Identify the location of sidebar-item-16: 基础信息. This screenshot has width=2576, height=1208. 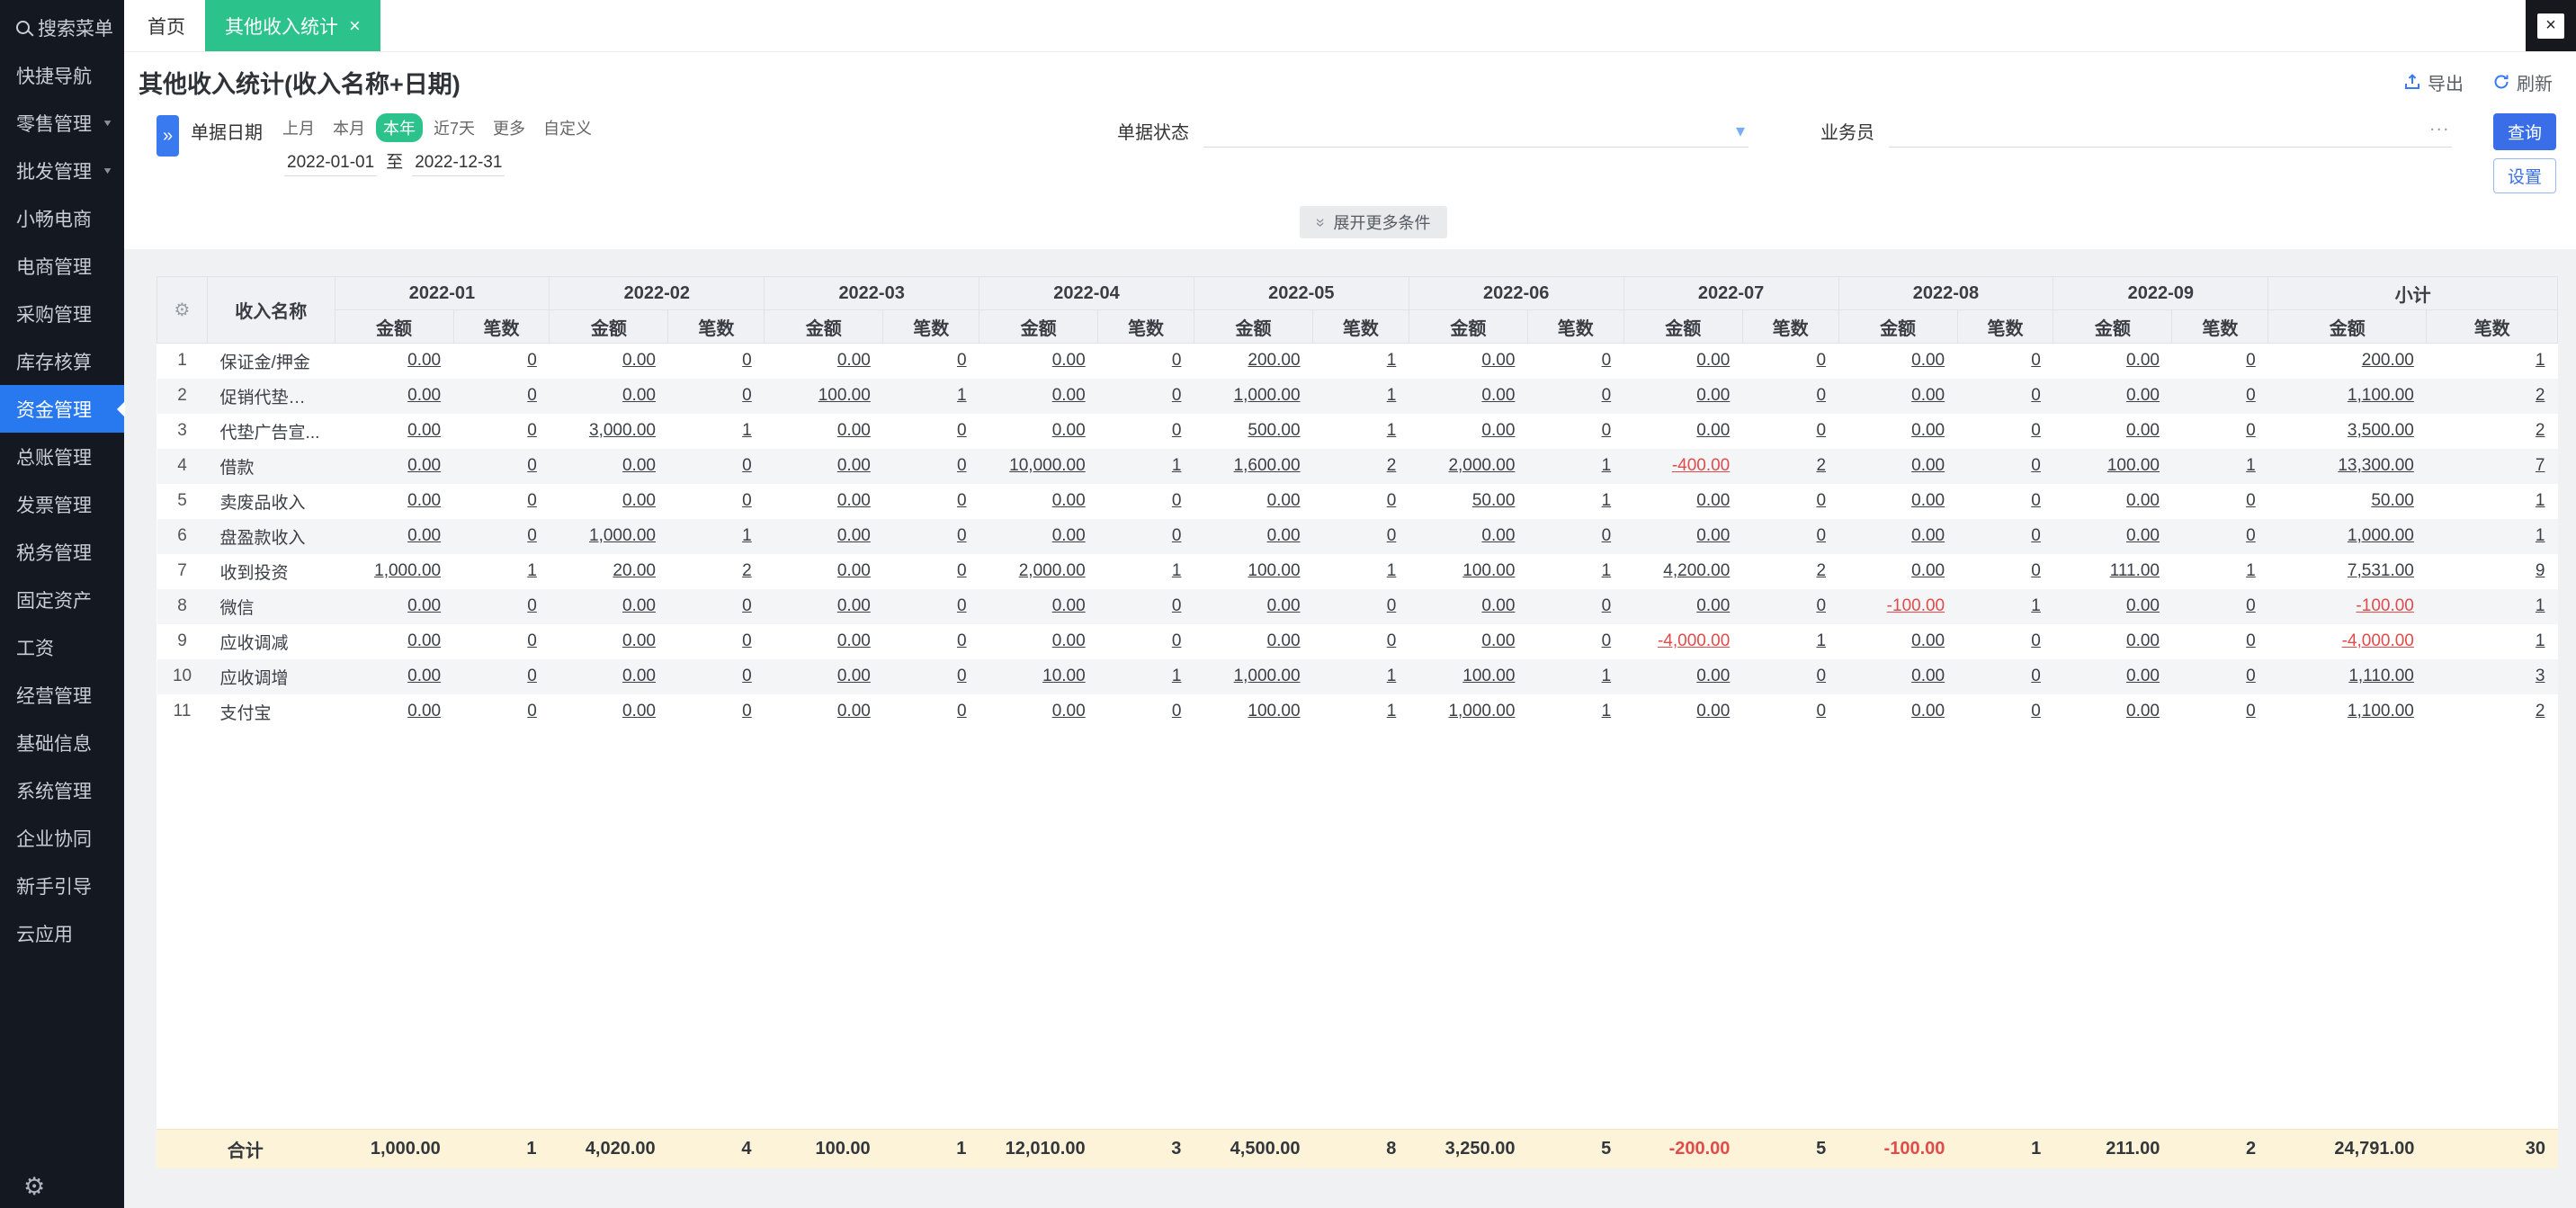
(62, 742).